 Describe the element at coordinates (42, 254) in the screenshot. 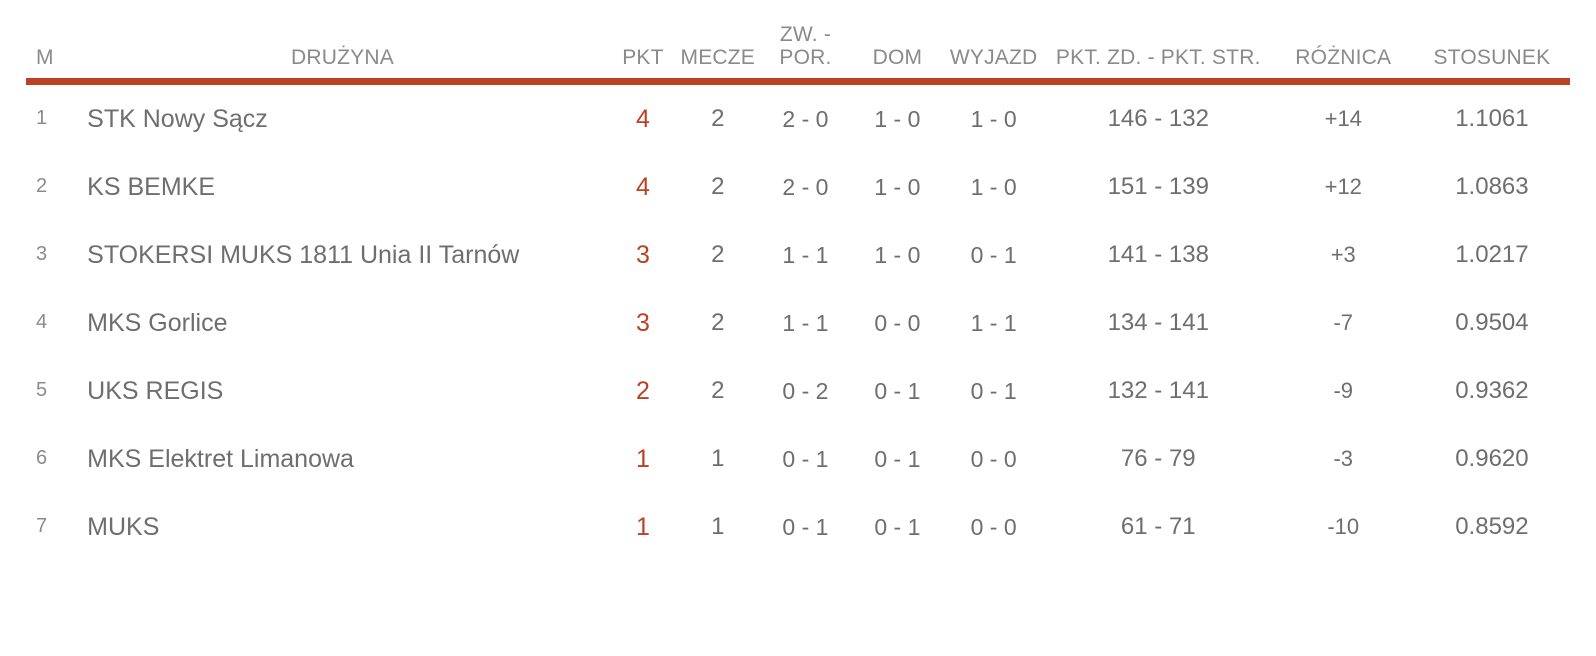

I see `cell-rank: 3` at that location.